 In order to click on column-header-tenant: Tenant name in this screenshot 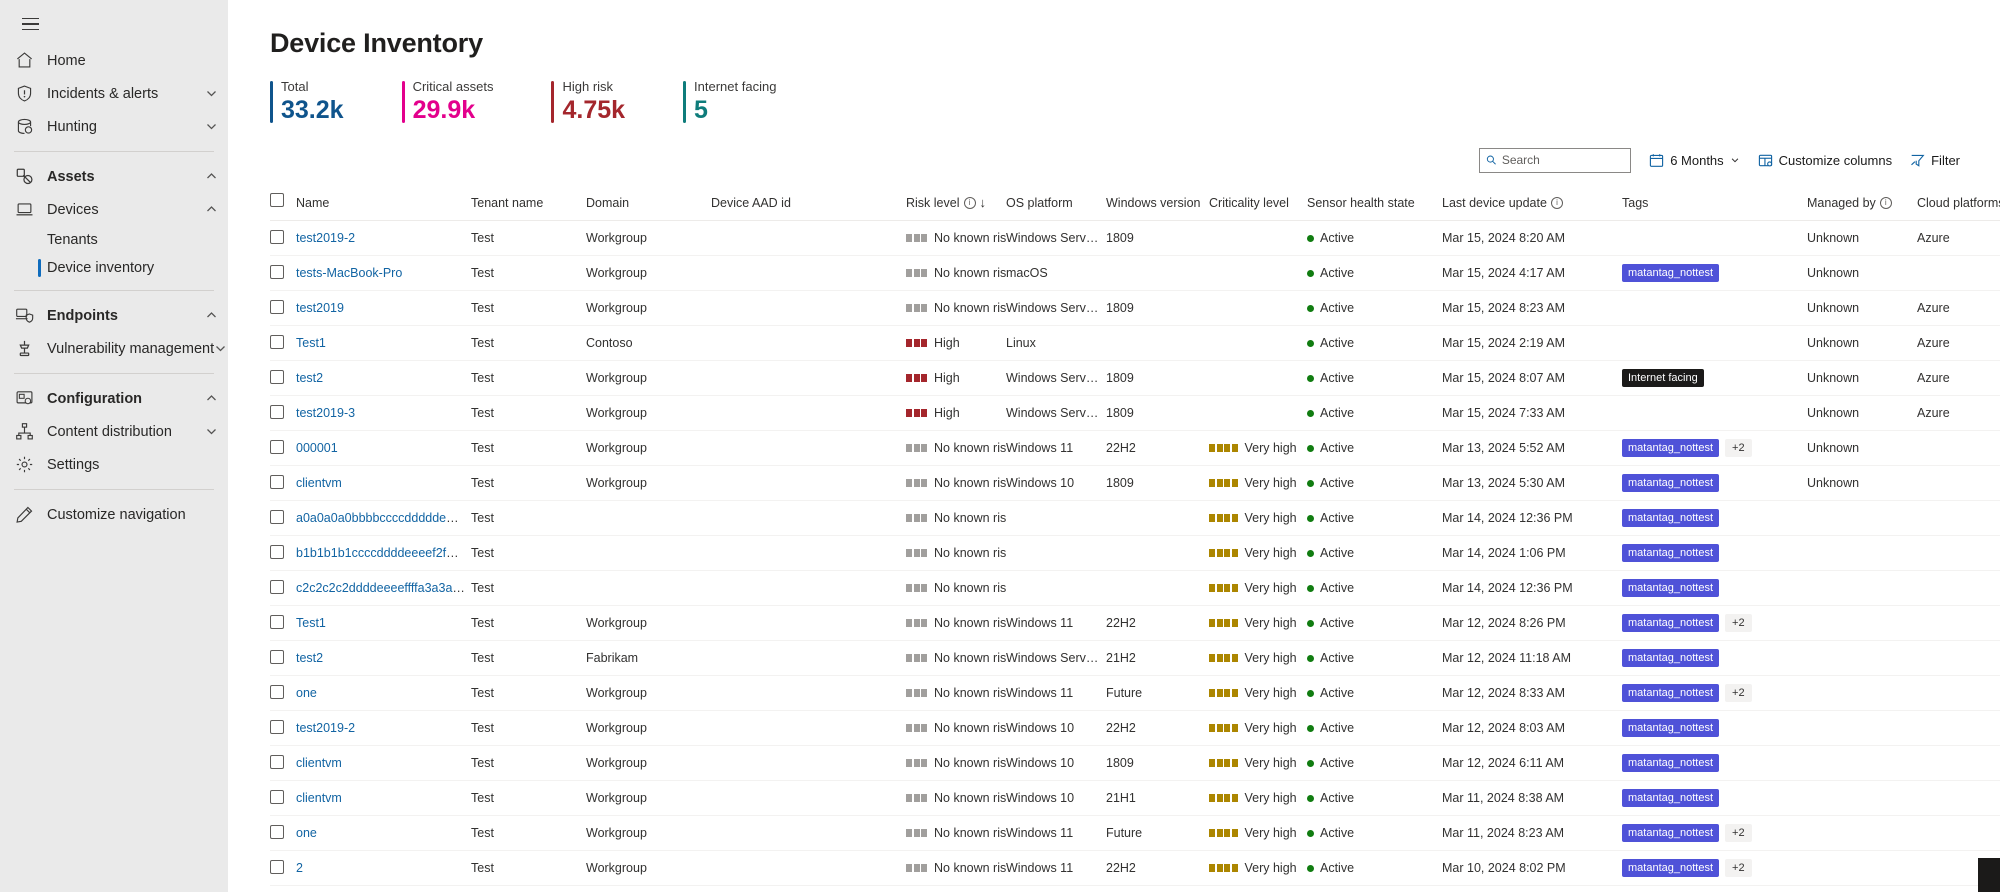, I will do `click(528, 204)`.